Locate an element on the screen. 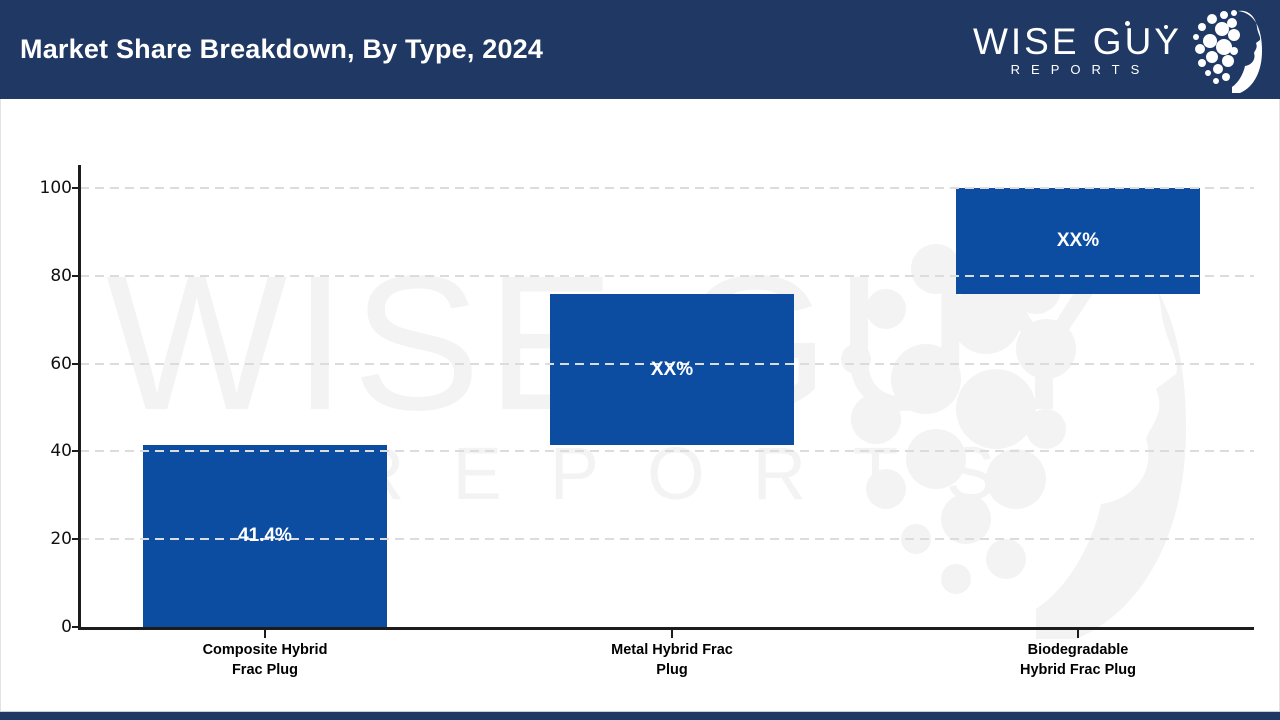 This screenshot has height=720, width=1280. x-category-label-2: Metal Hybrid Frac Plug is located at coordinates (672, 660).